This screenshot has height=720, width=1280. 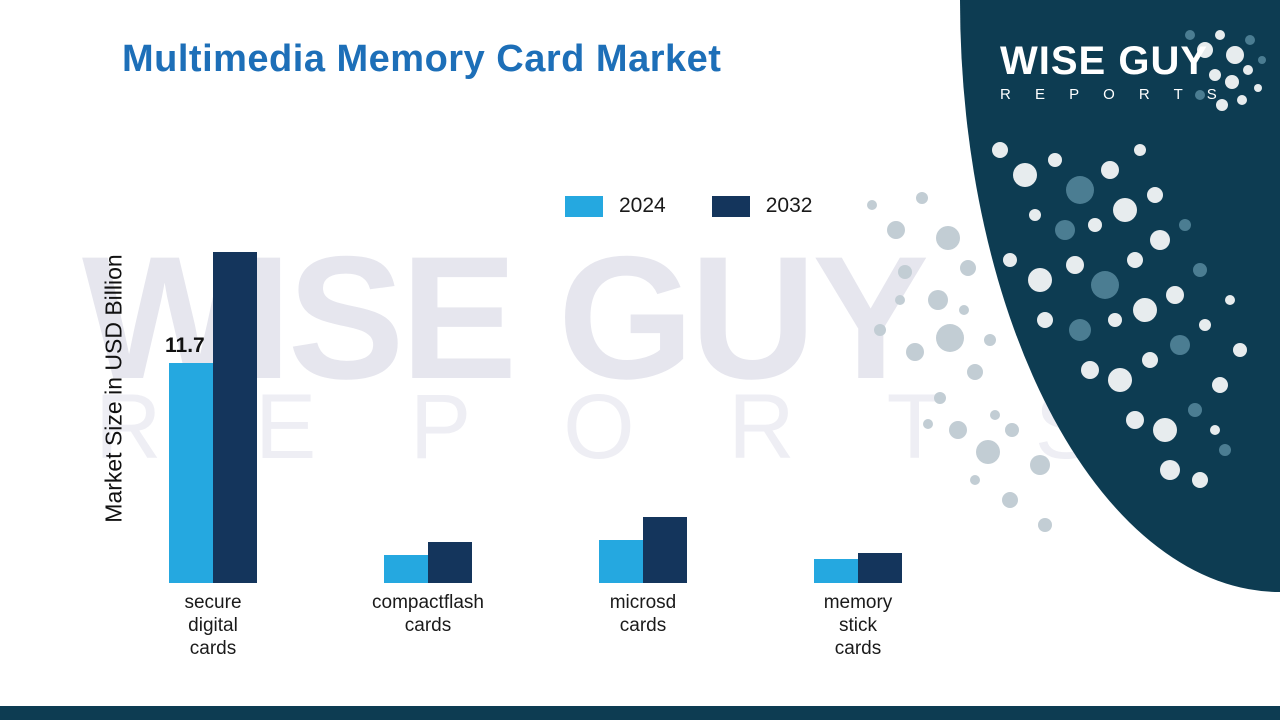 I want to click on y-axis-label: Market Size in USD Billion, so click(x=113, y=388).